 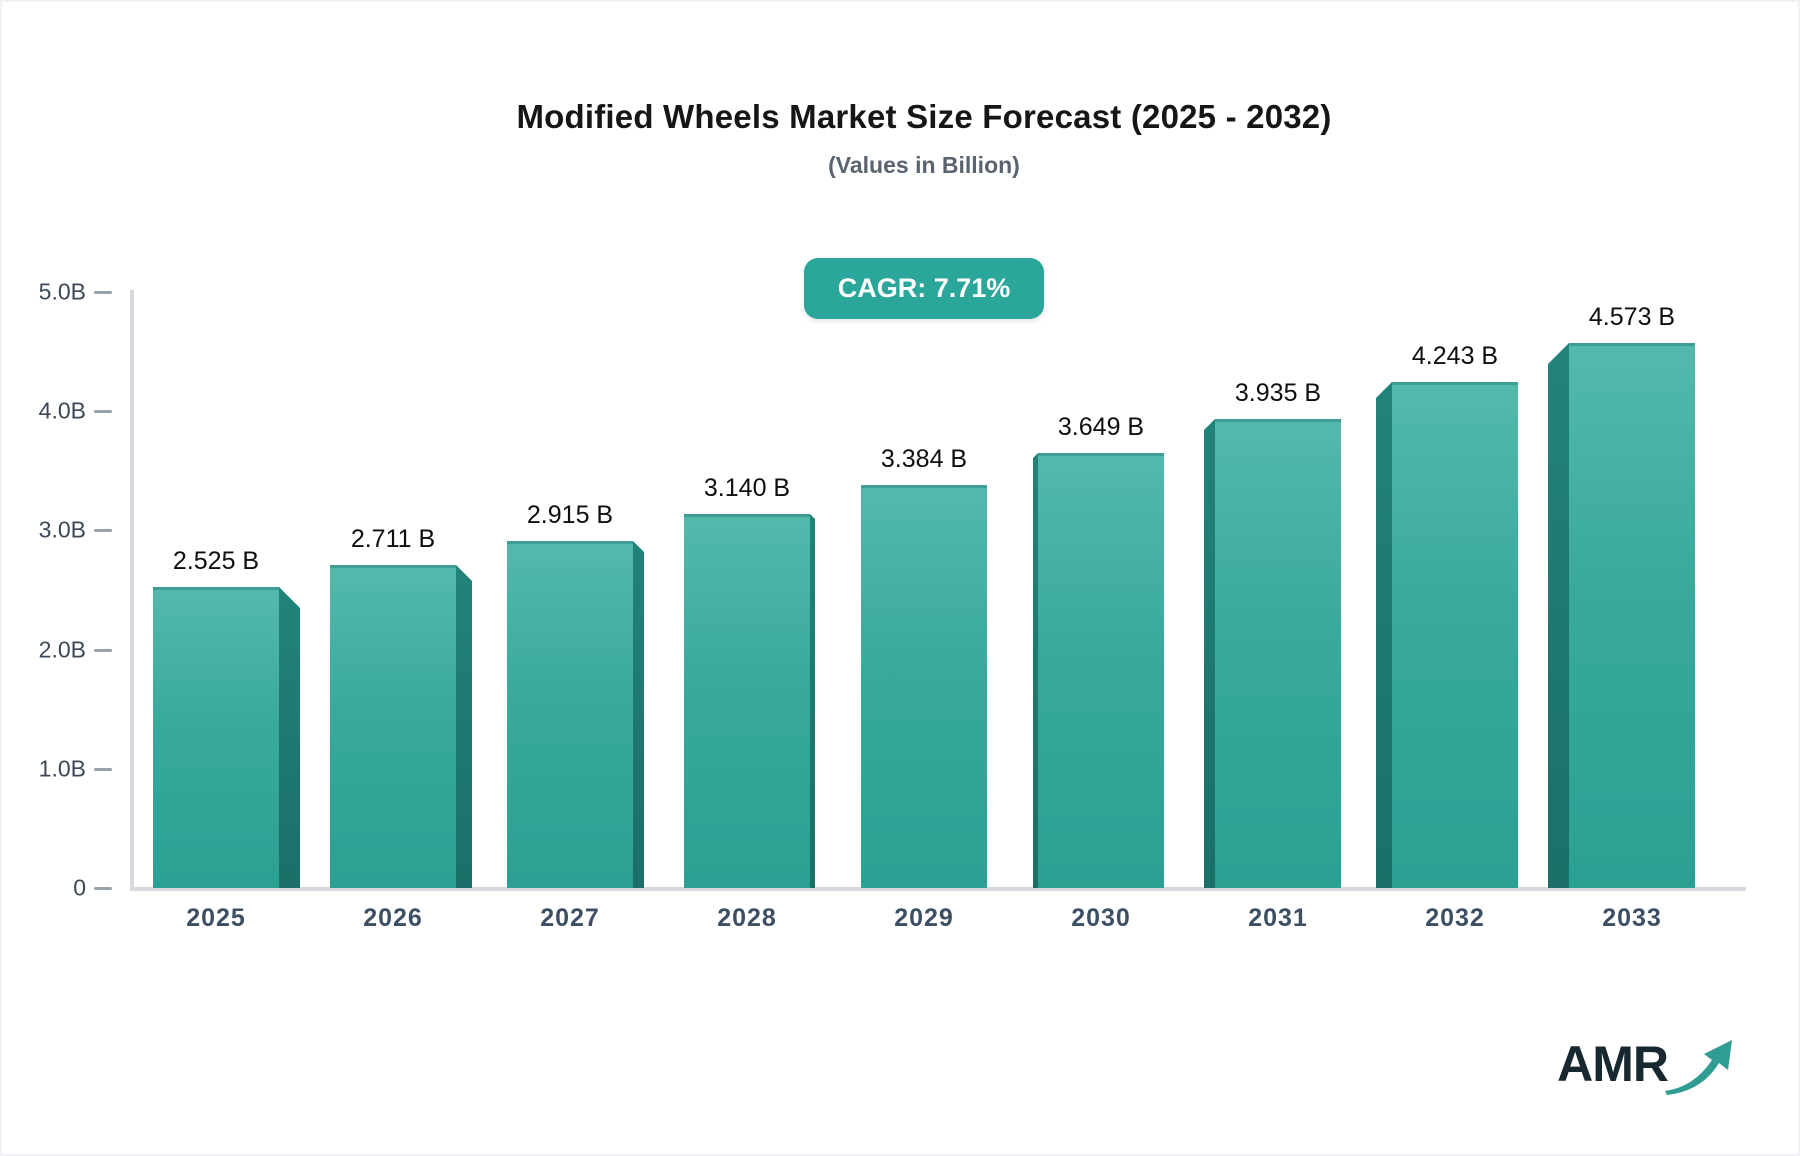 I want to click on bar-value-label: 4.243 B, so click(x=1455, y=356).